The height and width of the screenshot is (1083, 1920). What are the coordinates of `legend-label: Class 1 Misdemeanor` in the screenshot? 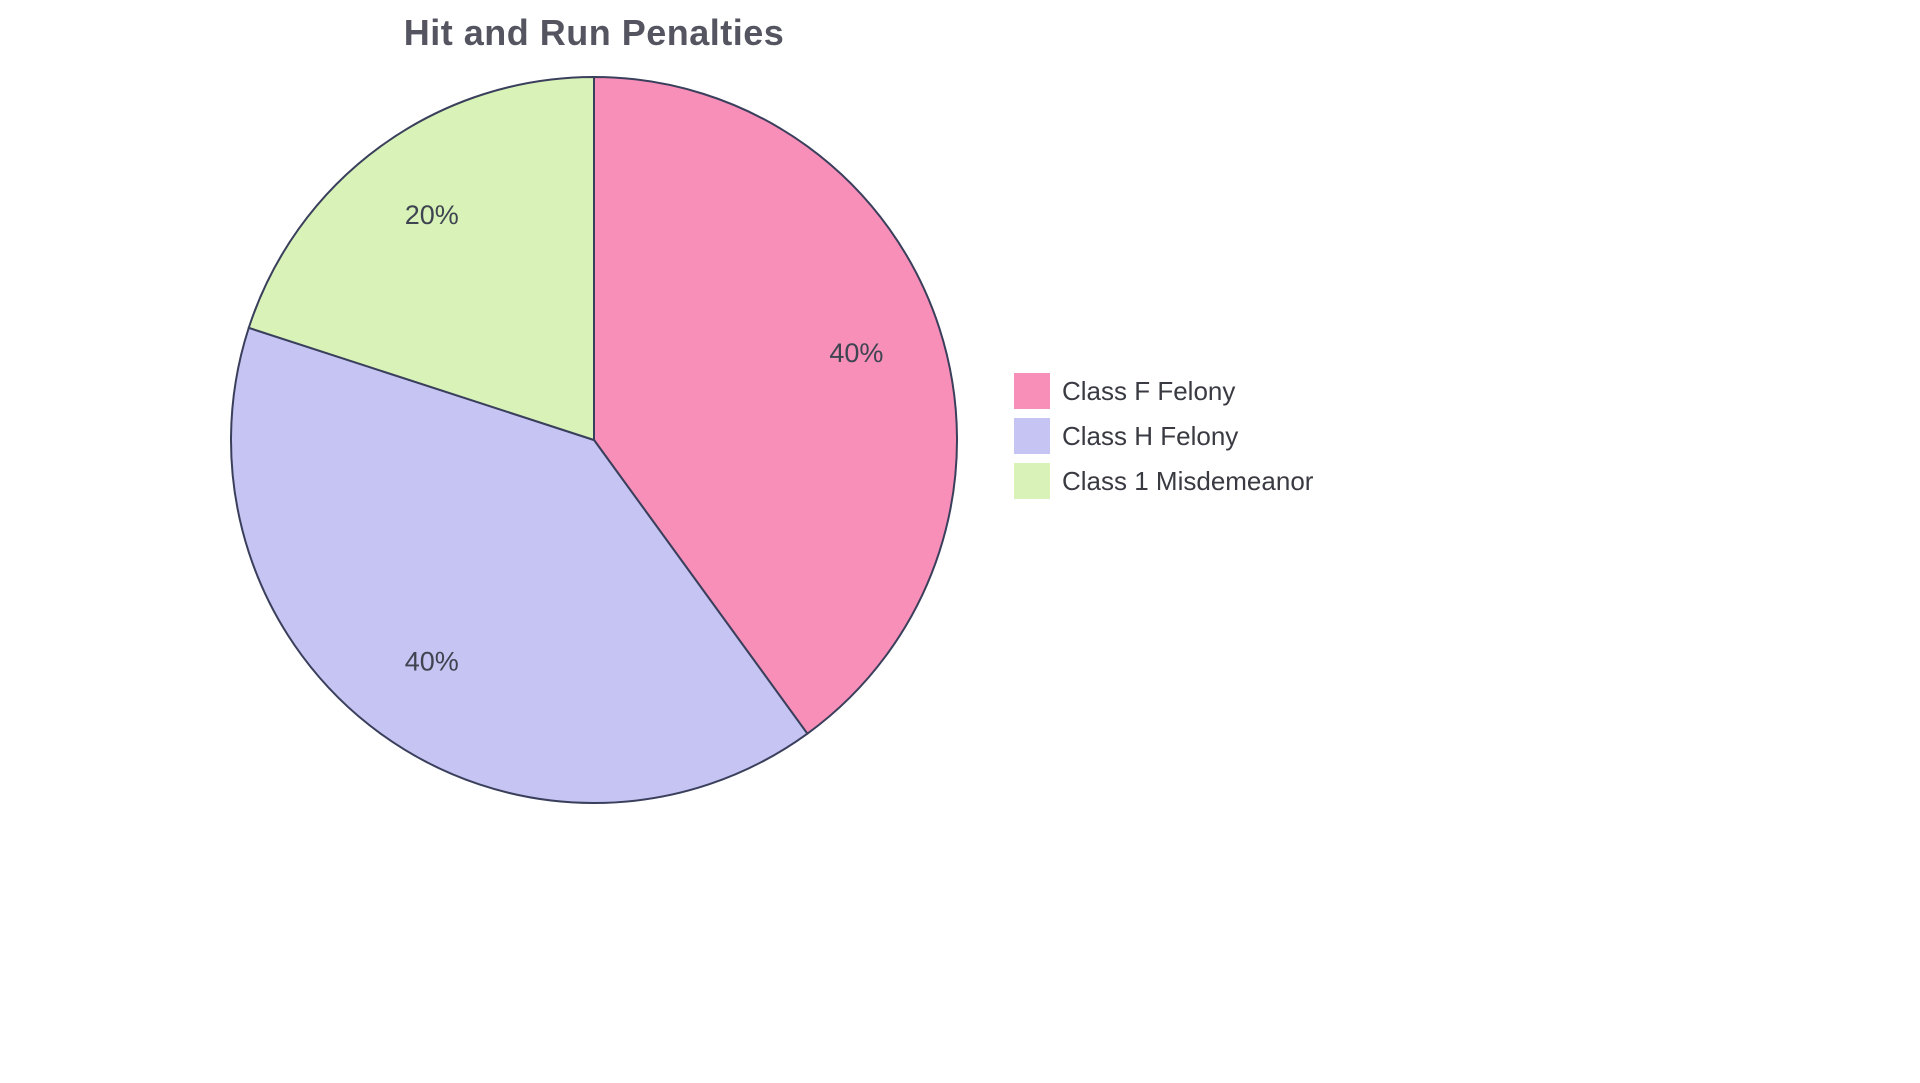 It's located at (1188, 480).